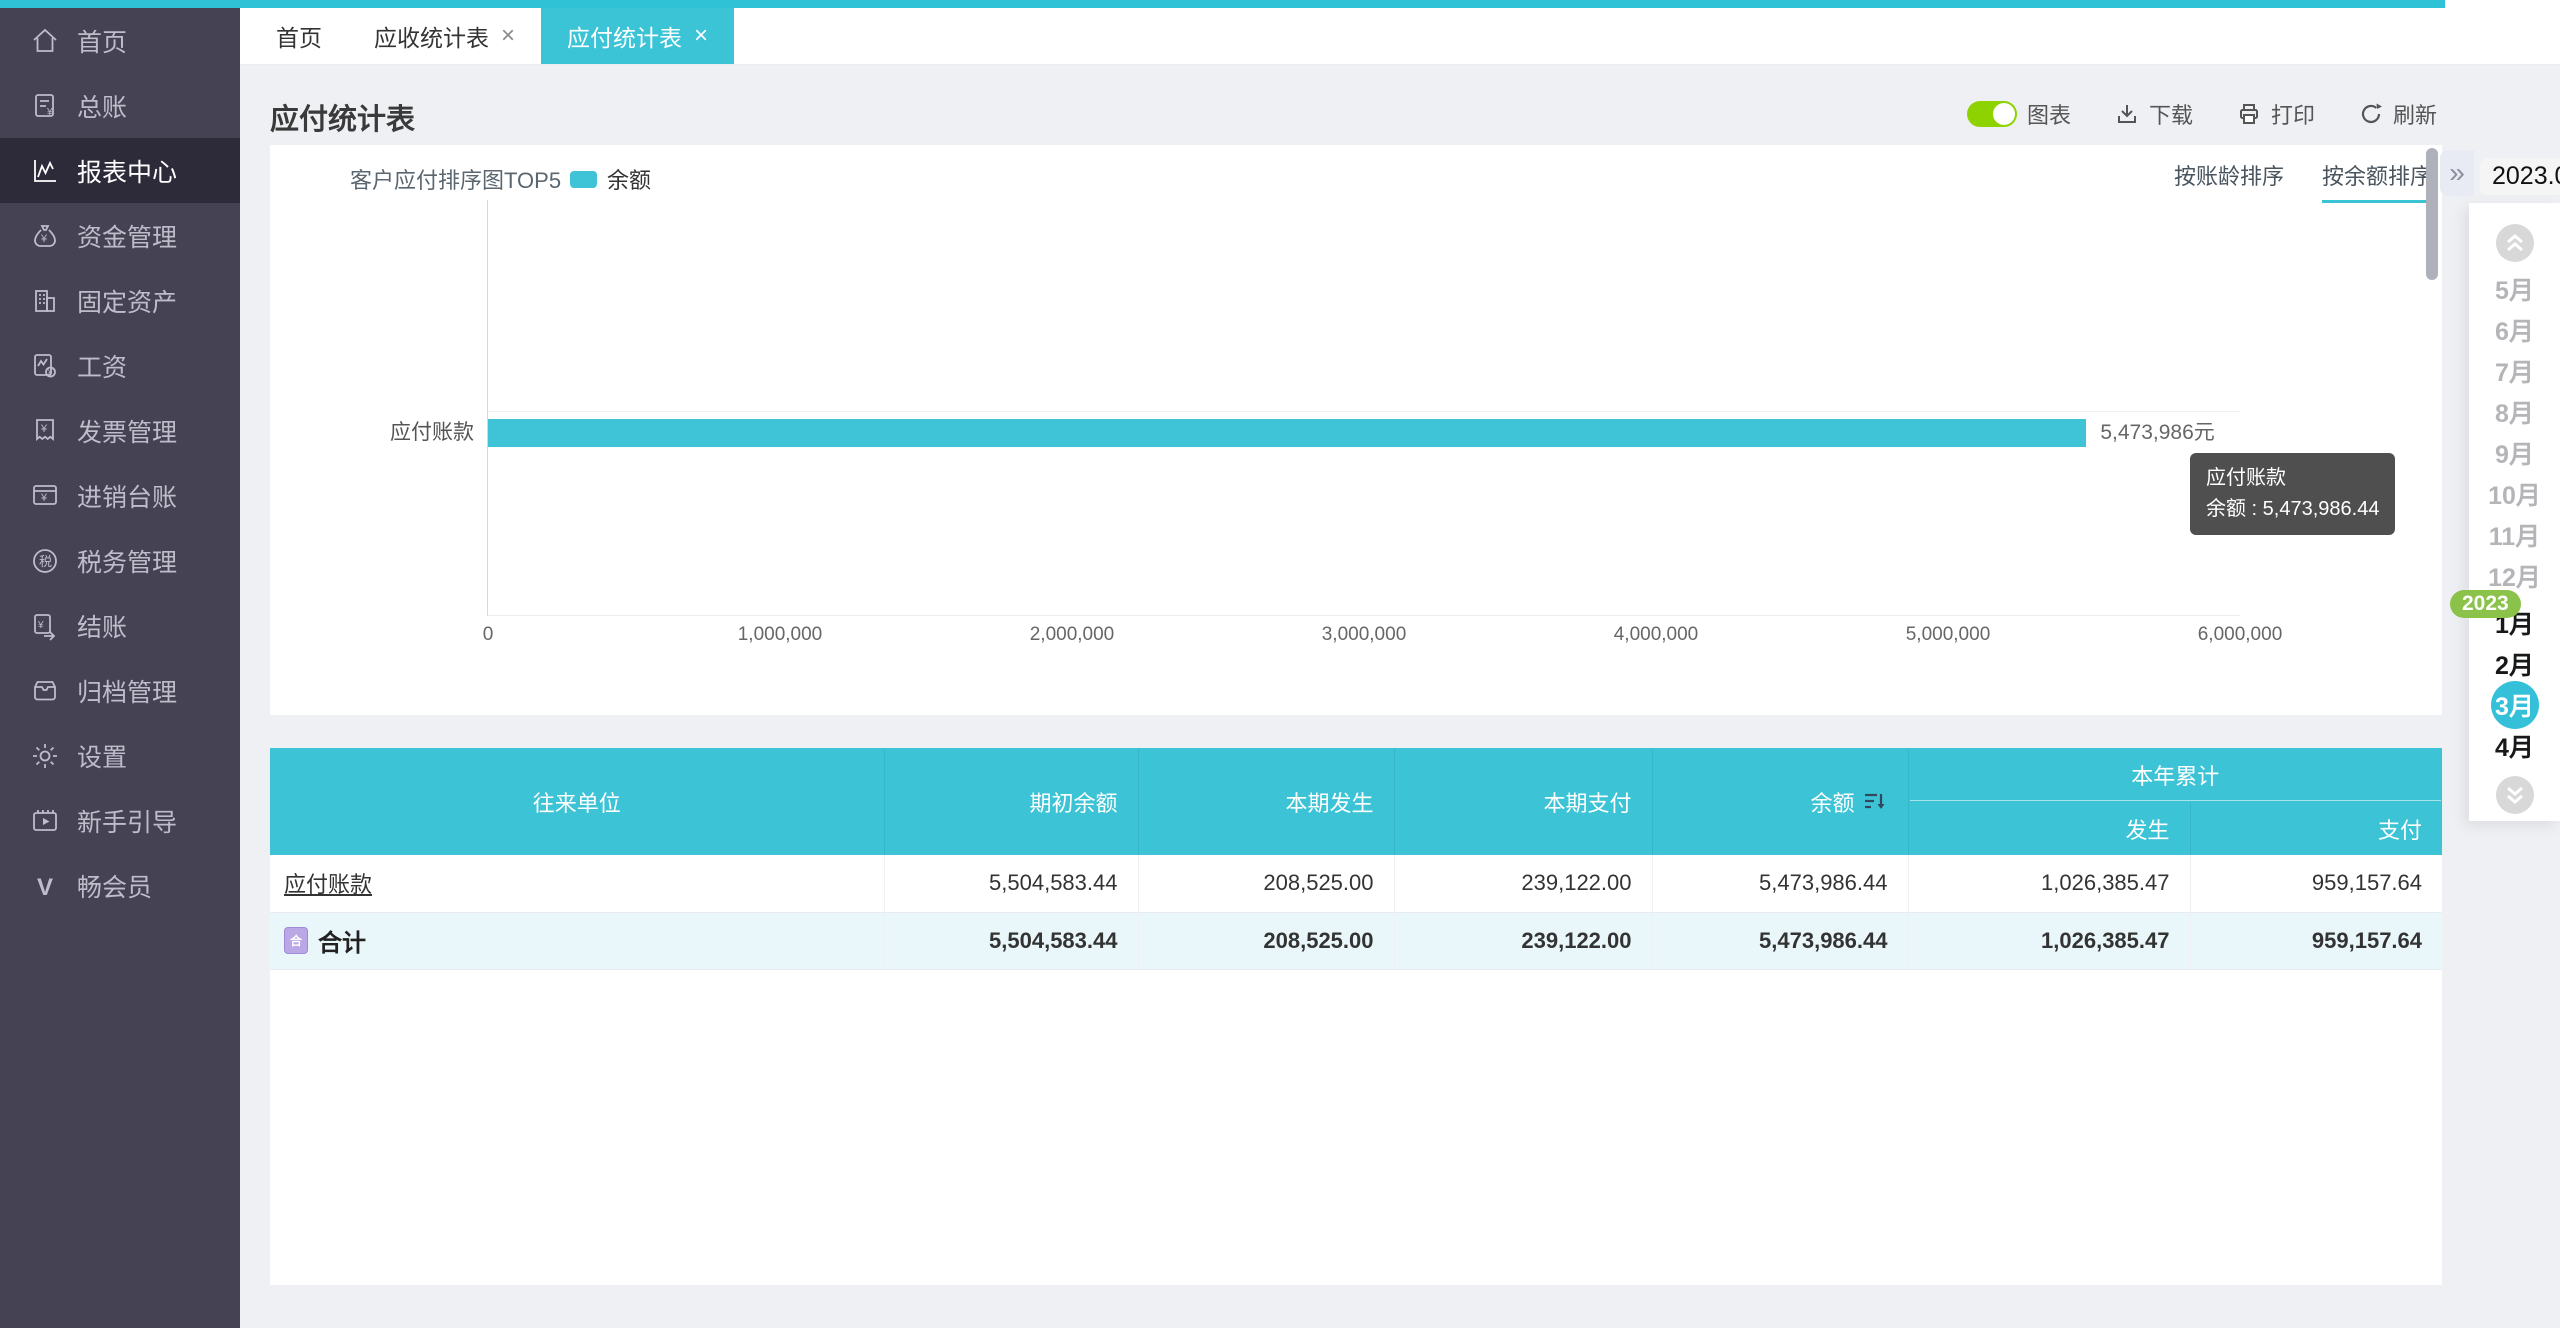  I want to click on download-button: 下载, so click(2154, 114).